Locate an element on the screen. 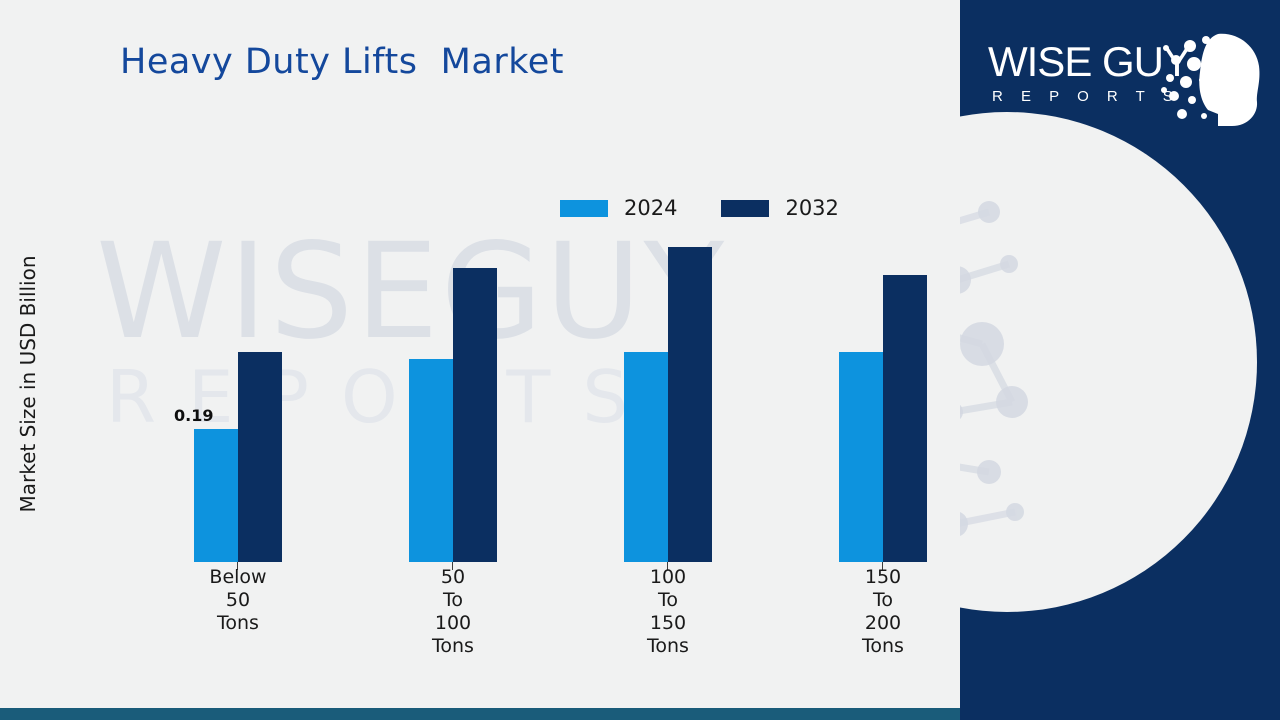  logo-subtitle: R E P O R T S is located at coordinates (1086, 96).